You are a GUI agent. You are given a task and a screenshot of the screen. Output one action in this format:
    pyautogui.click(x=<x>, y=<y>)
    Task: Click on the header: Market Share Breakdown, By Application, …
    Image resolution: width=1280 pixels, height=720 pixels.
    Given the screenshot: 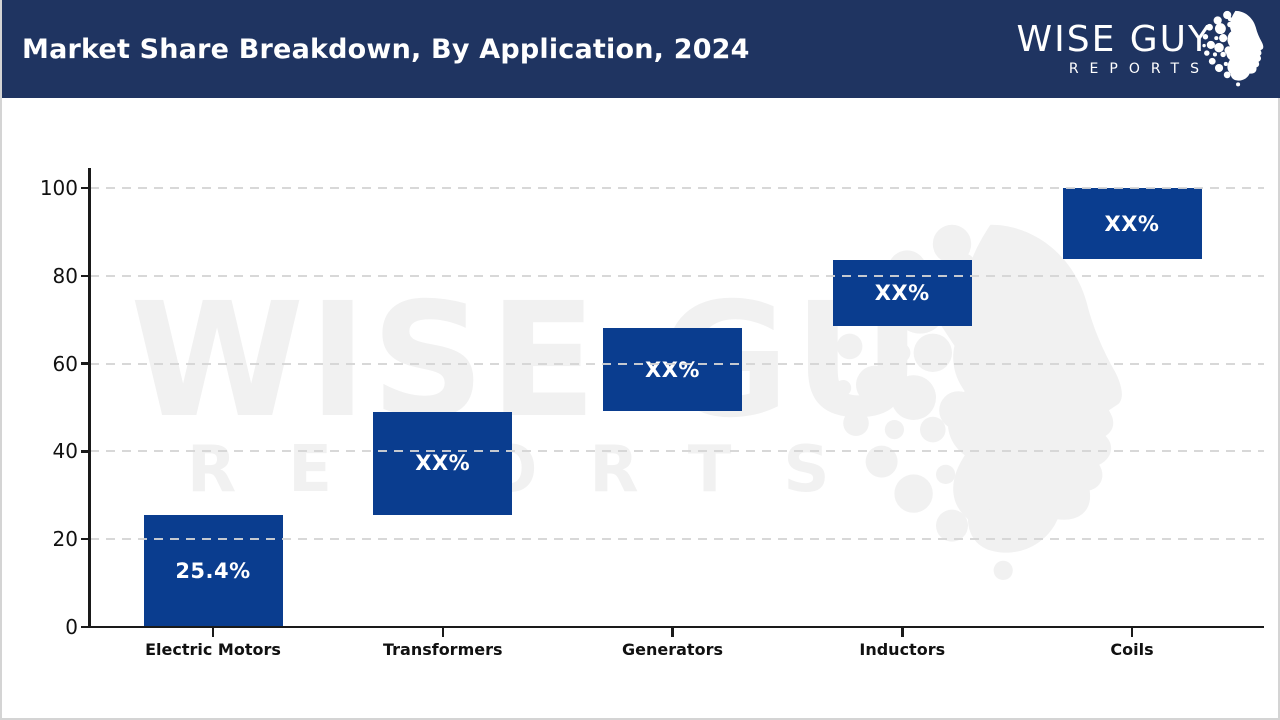 What is the action you would take?
    pyautogui.click(x=641, y=49)
    